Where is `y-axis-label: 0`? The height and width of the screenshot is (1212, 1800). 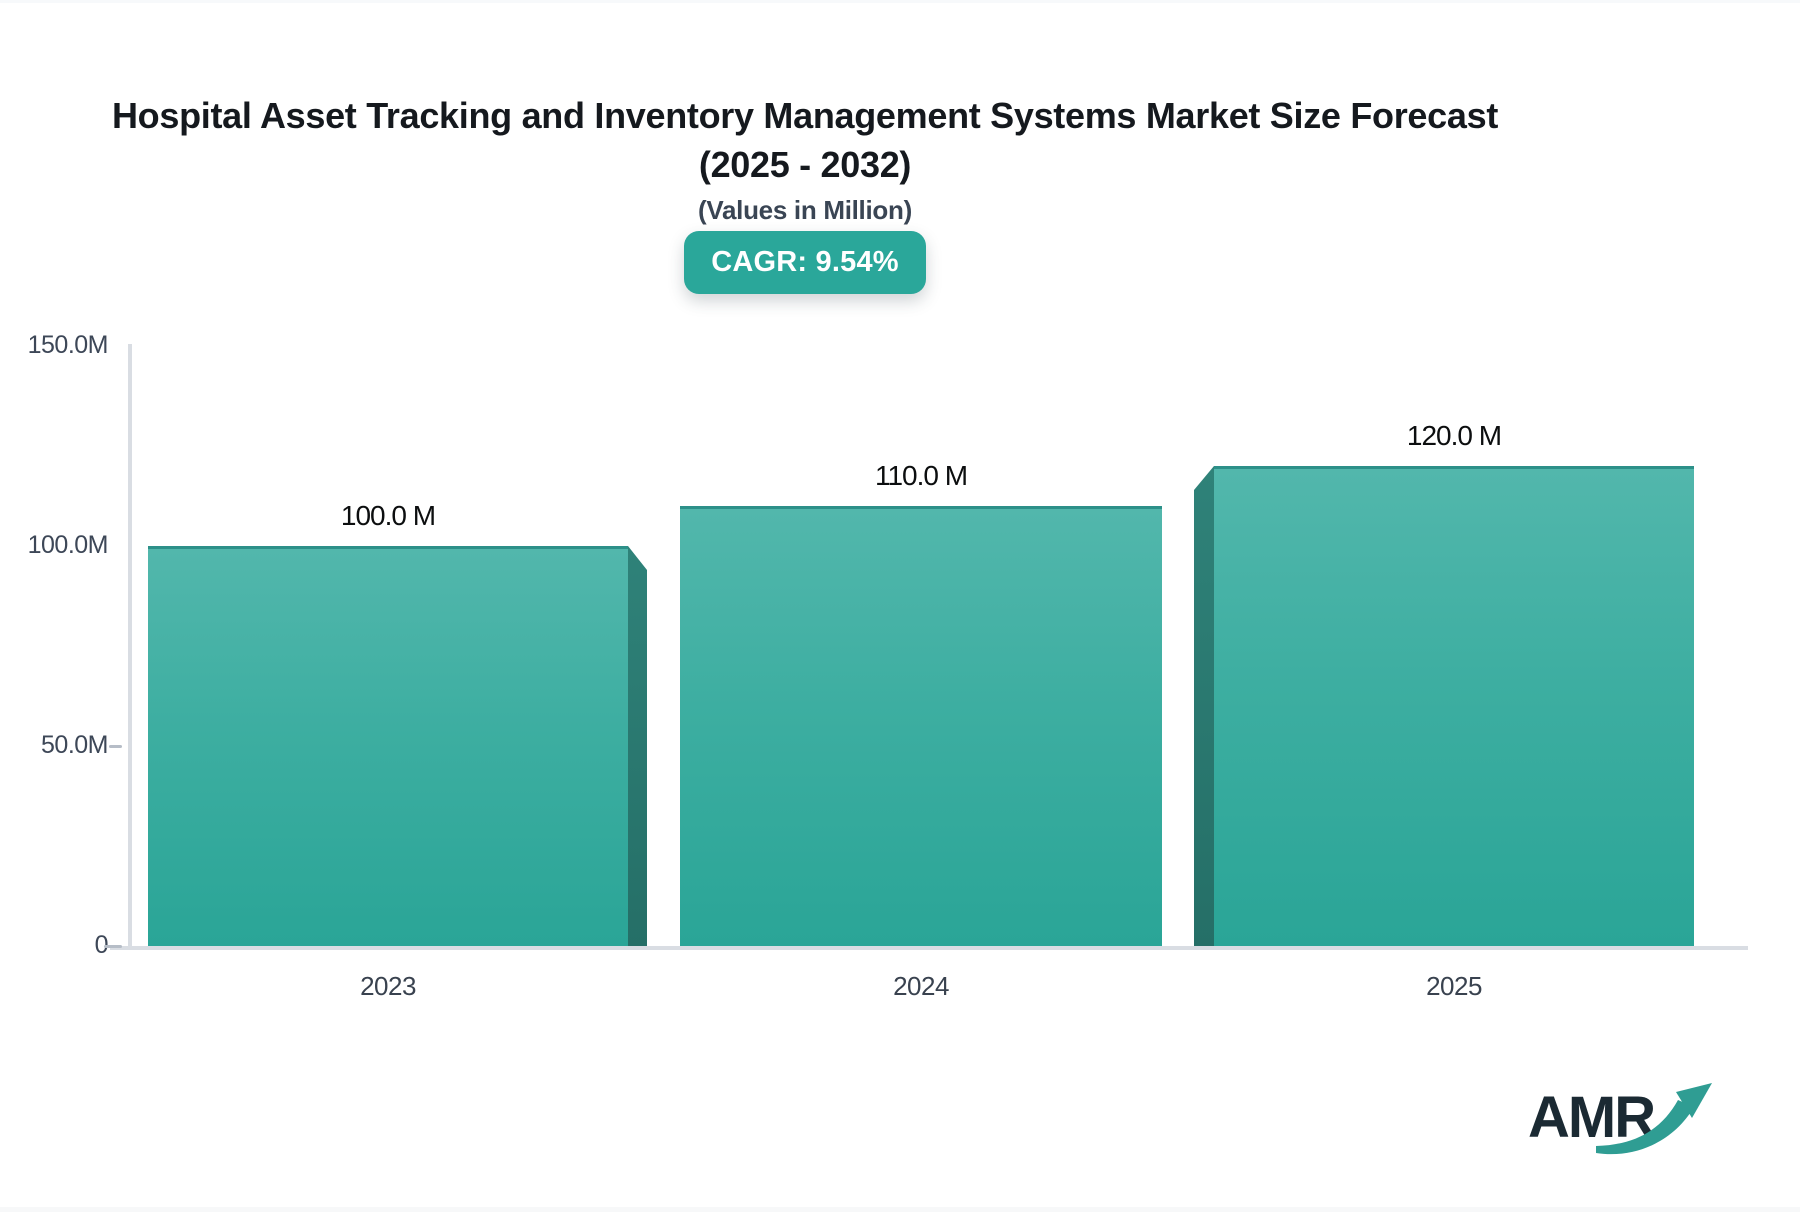 y-axis-label: 0 is located at coordinates (101, 945).